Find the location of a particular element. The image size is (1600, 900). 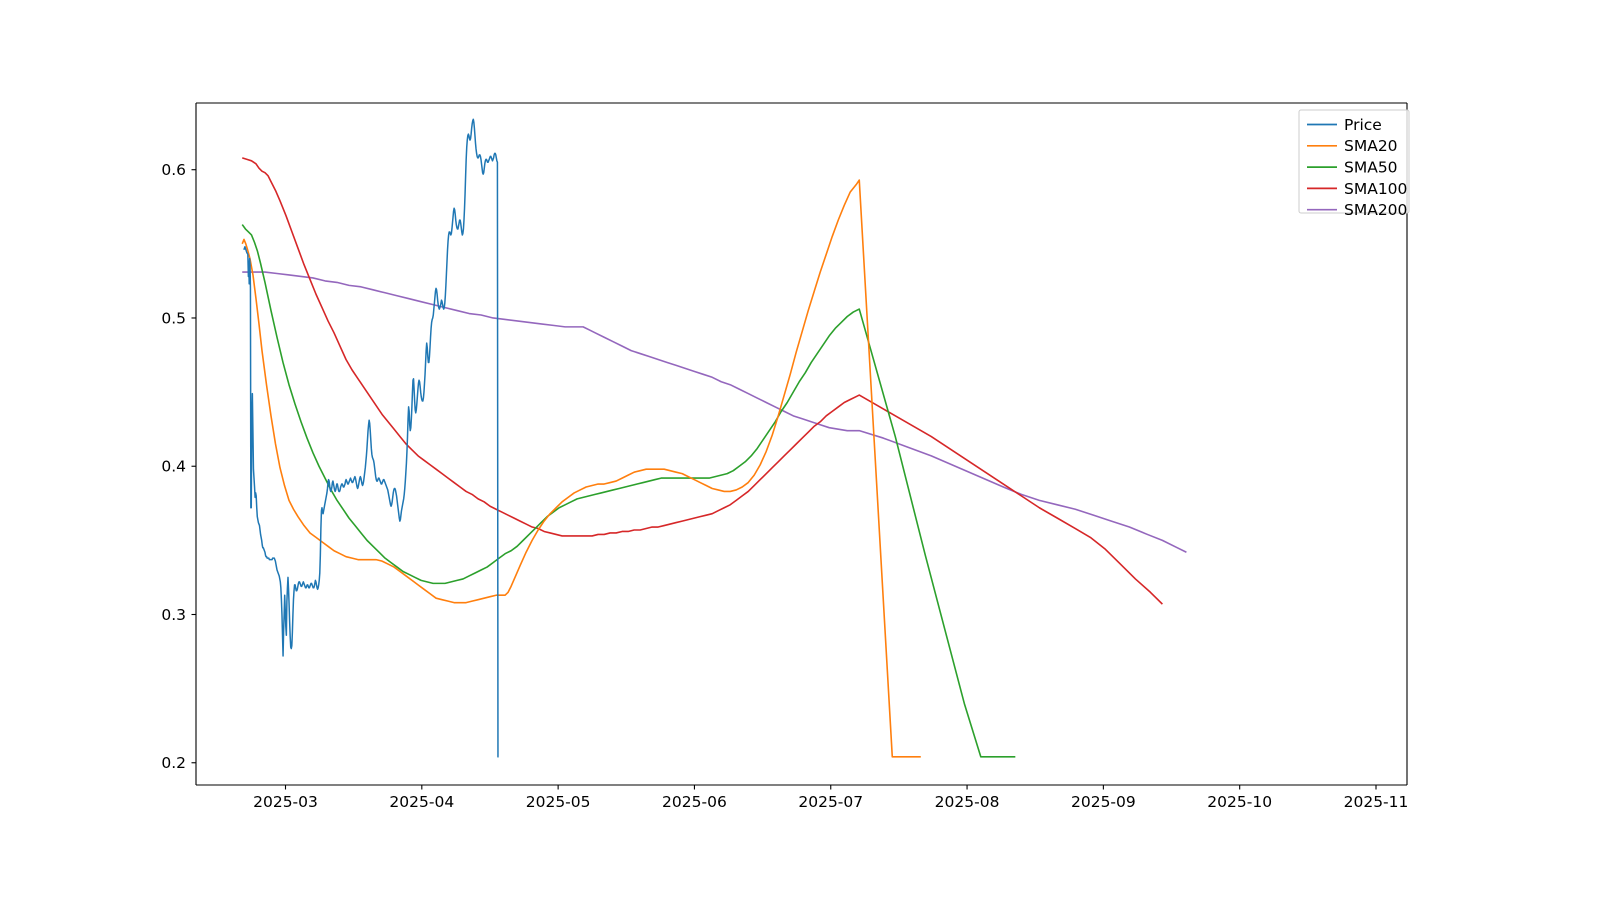

y-tick-label: 0.2 is located at coordinates (173, 763).